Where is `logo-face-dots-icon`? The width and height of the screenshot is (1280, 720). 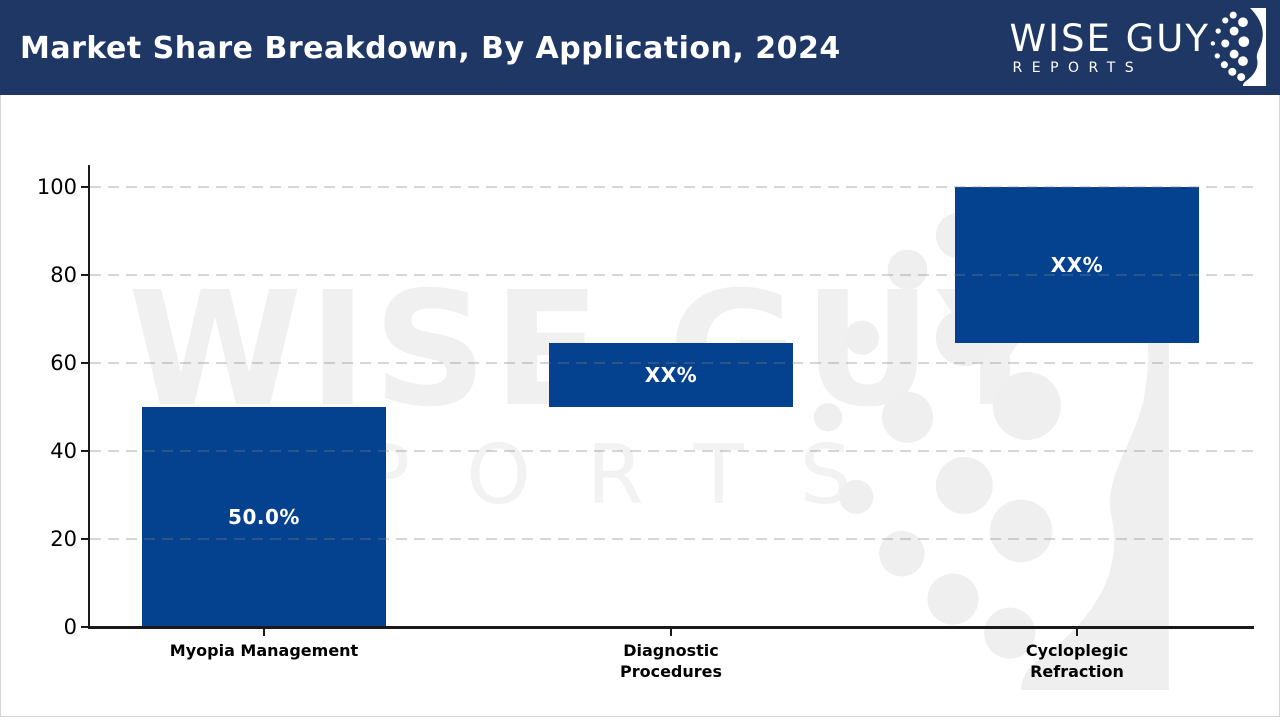 logo-face-dots-icon is located at coordinates (1238, 47).